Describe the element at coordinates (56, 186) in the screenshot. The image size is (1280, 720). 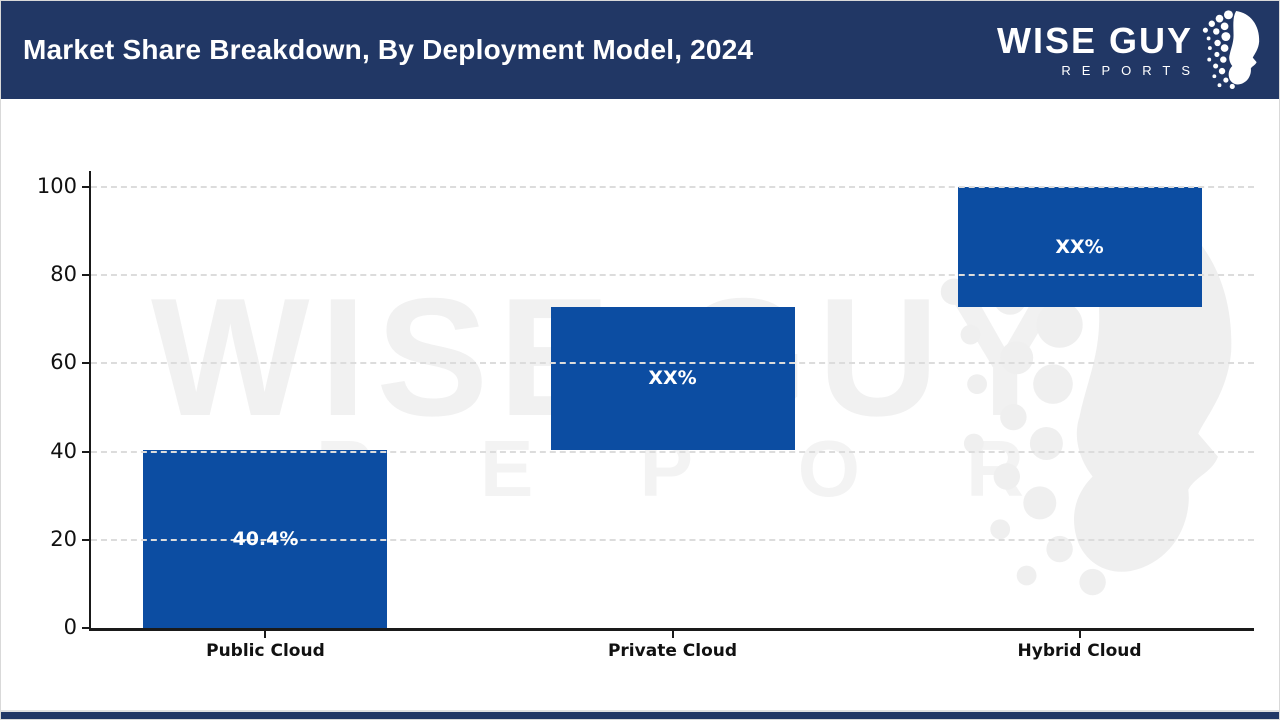
I see `y-axis-tick-label: 100` at that location.